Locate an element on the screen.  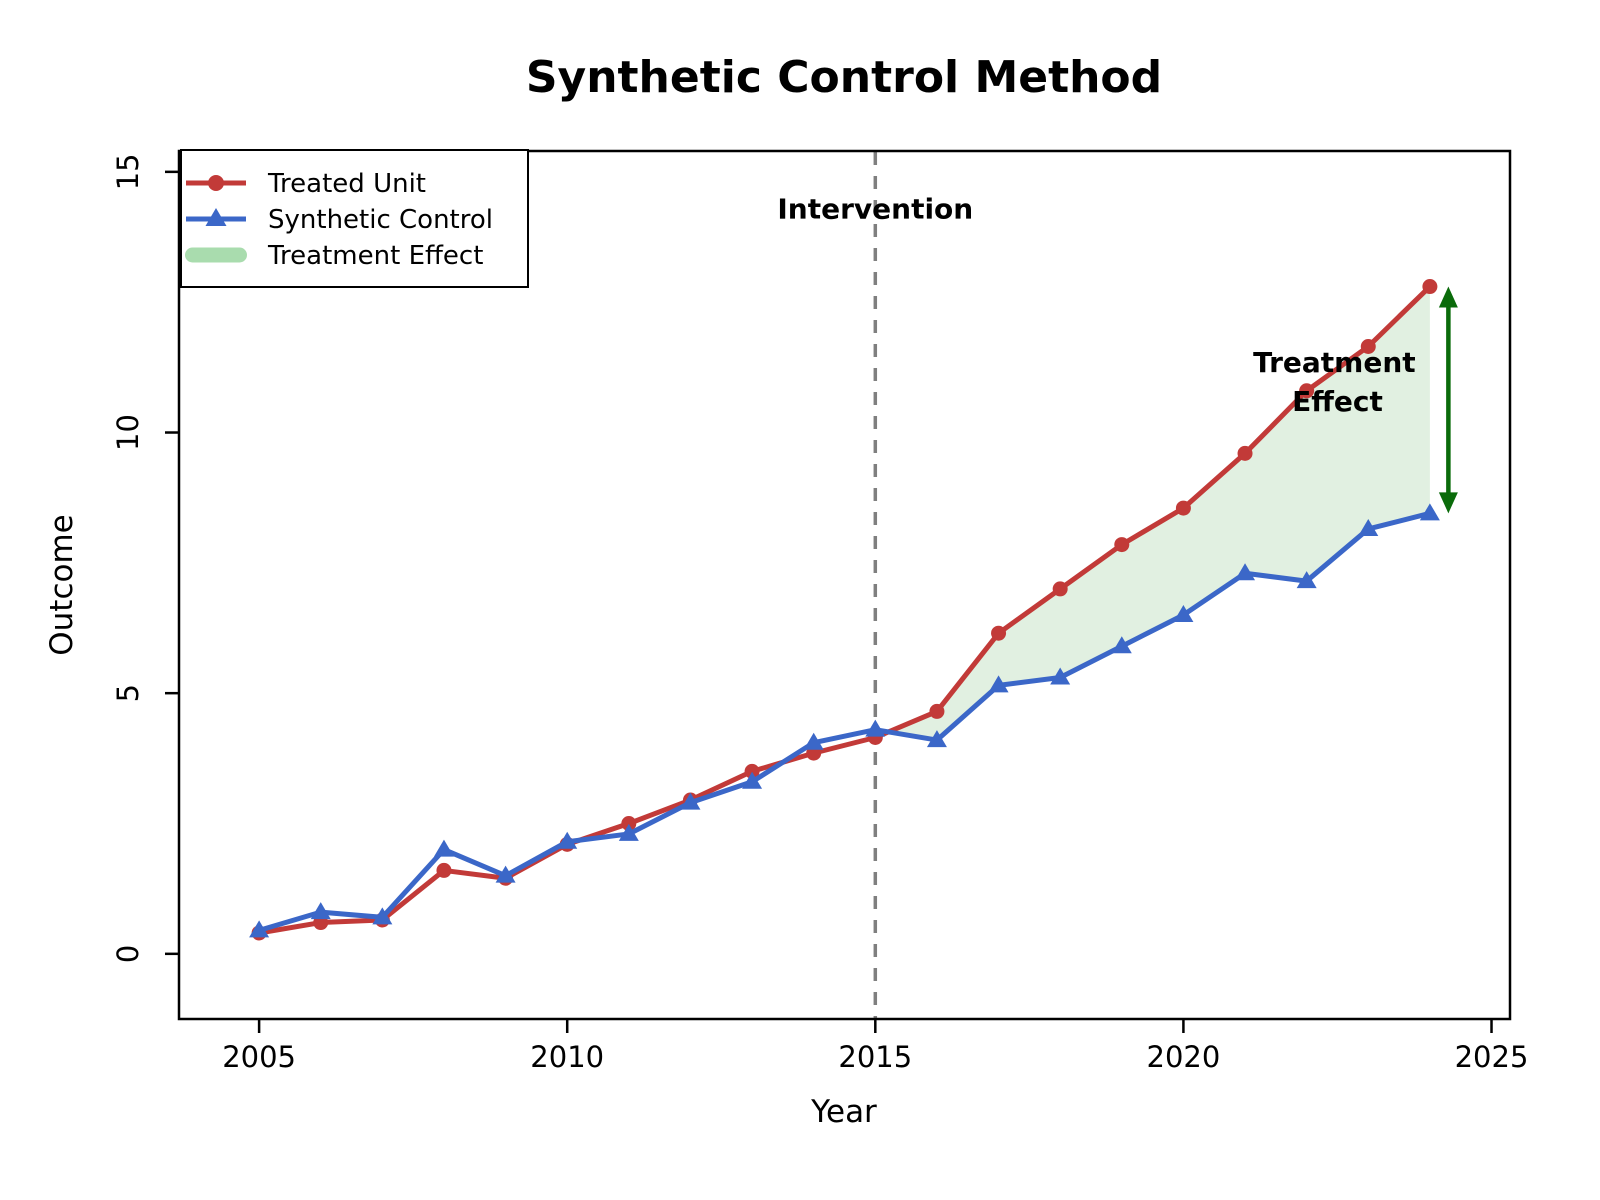
treatment-effect-label-line2: Effect is located at coordinates (1337, 401).